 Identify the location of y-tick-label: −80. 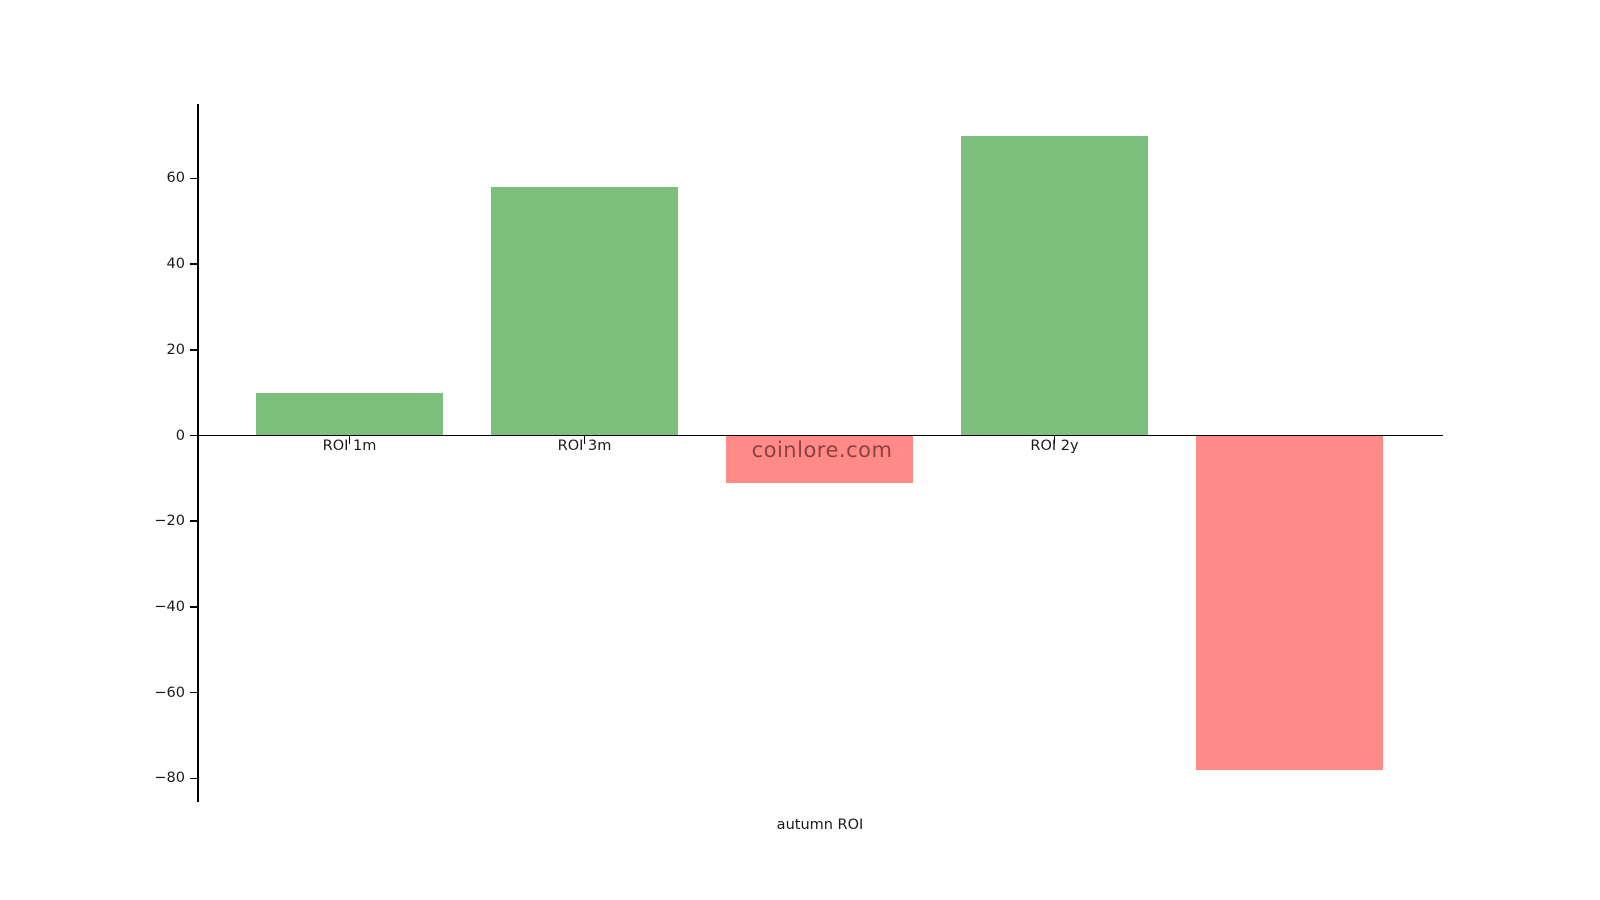
(169, 778).